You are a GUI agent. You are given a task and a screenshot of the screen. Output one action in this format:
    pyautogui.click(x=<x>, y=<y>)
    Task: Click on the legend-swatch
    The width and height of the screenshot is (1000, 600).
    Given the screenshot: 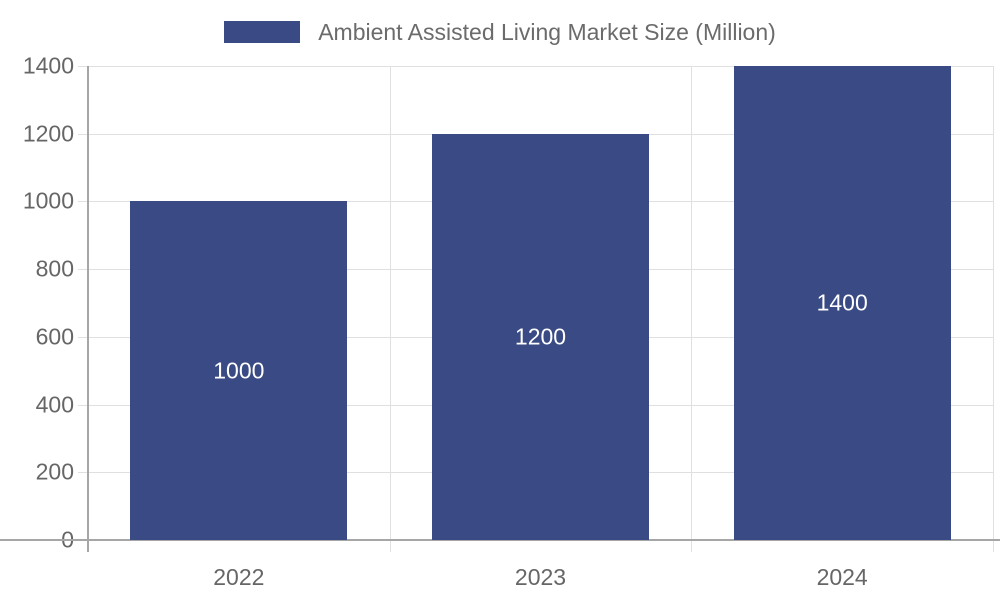 What is the action you would take?
    pyautogui.click(x=262, y=32)
    